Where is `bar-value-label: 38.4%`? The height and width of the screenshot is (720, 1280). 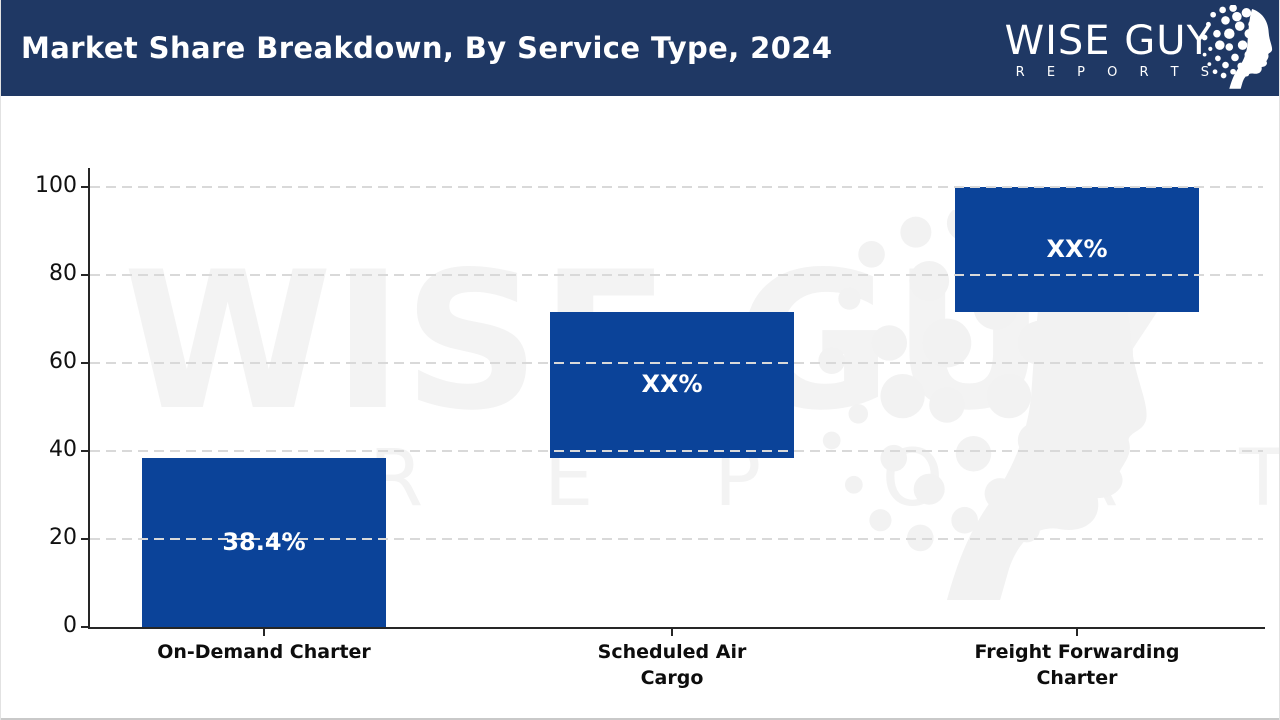 bar-value-label: 38.4% is located at coordinates (264, 541).